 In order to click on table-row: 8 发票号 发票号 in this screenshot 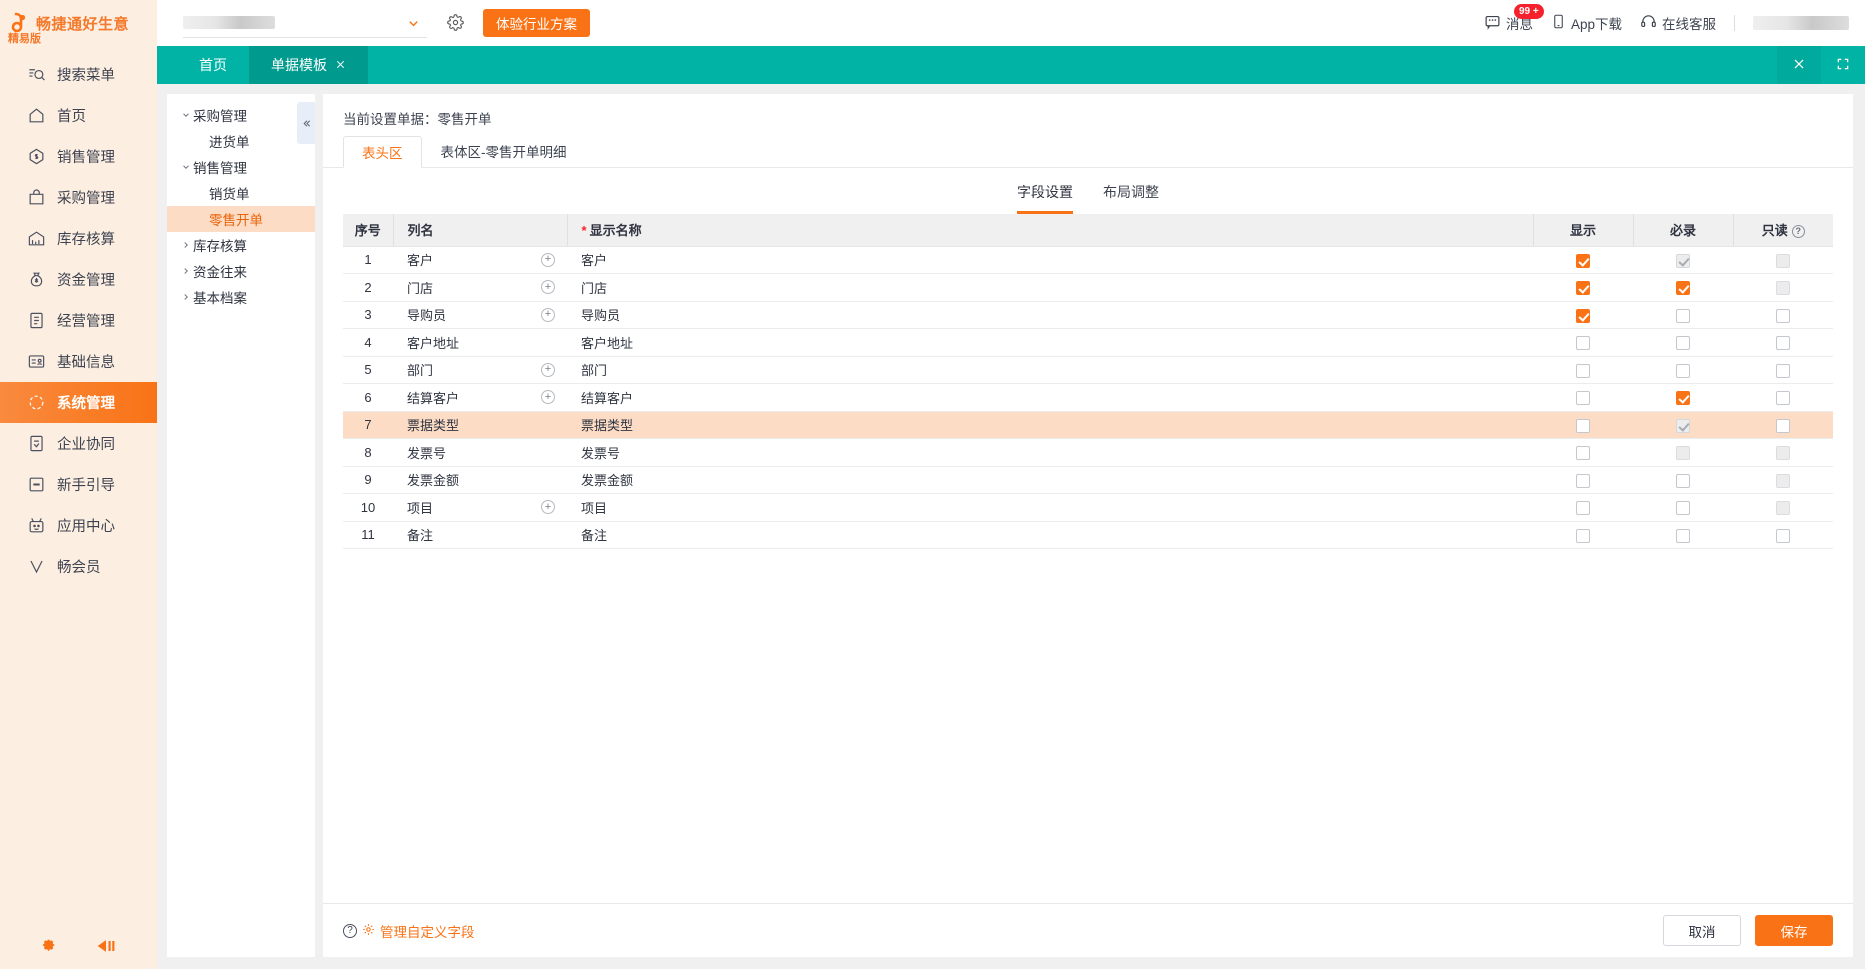, I will do `click(1088, 452)`.